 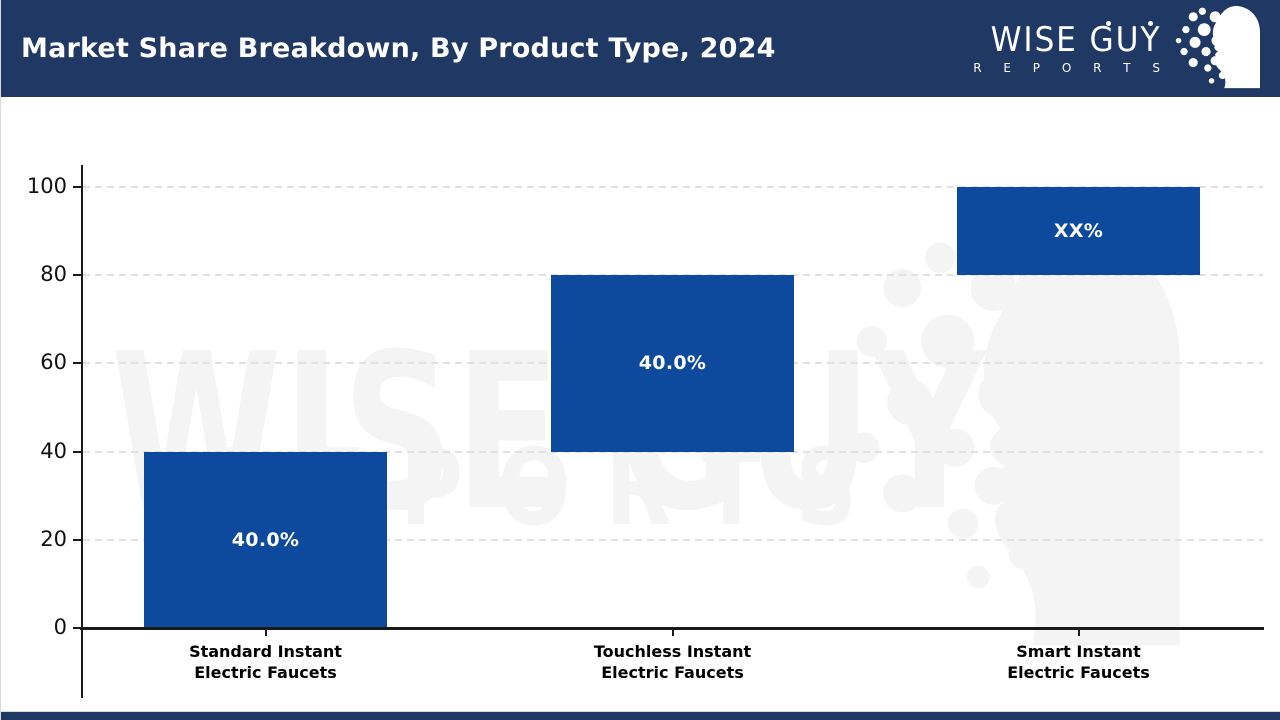 I want to click on y-tick-label-60: 60, so click(x=53, y=362).